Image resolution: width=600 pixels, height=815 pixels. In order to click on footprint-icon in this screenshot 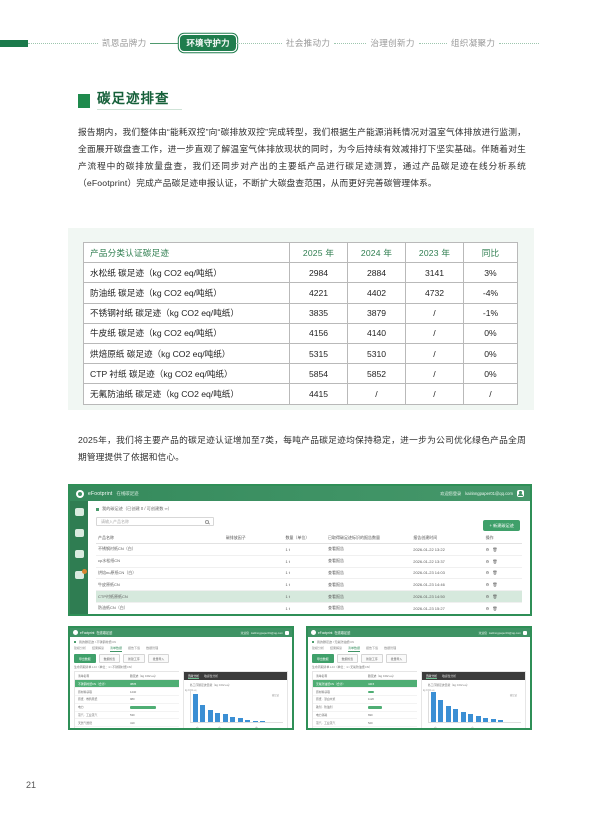, I will do `click(79, 512)`.